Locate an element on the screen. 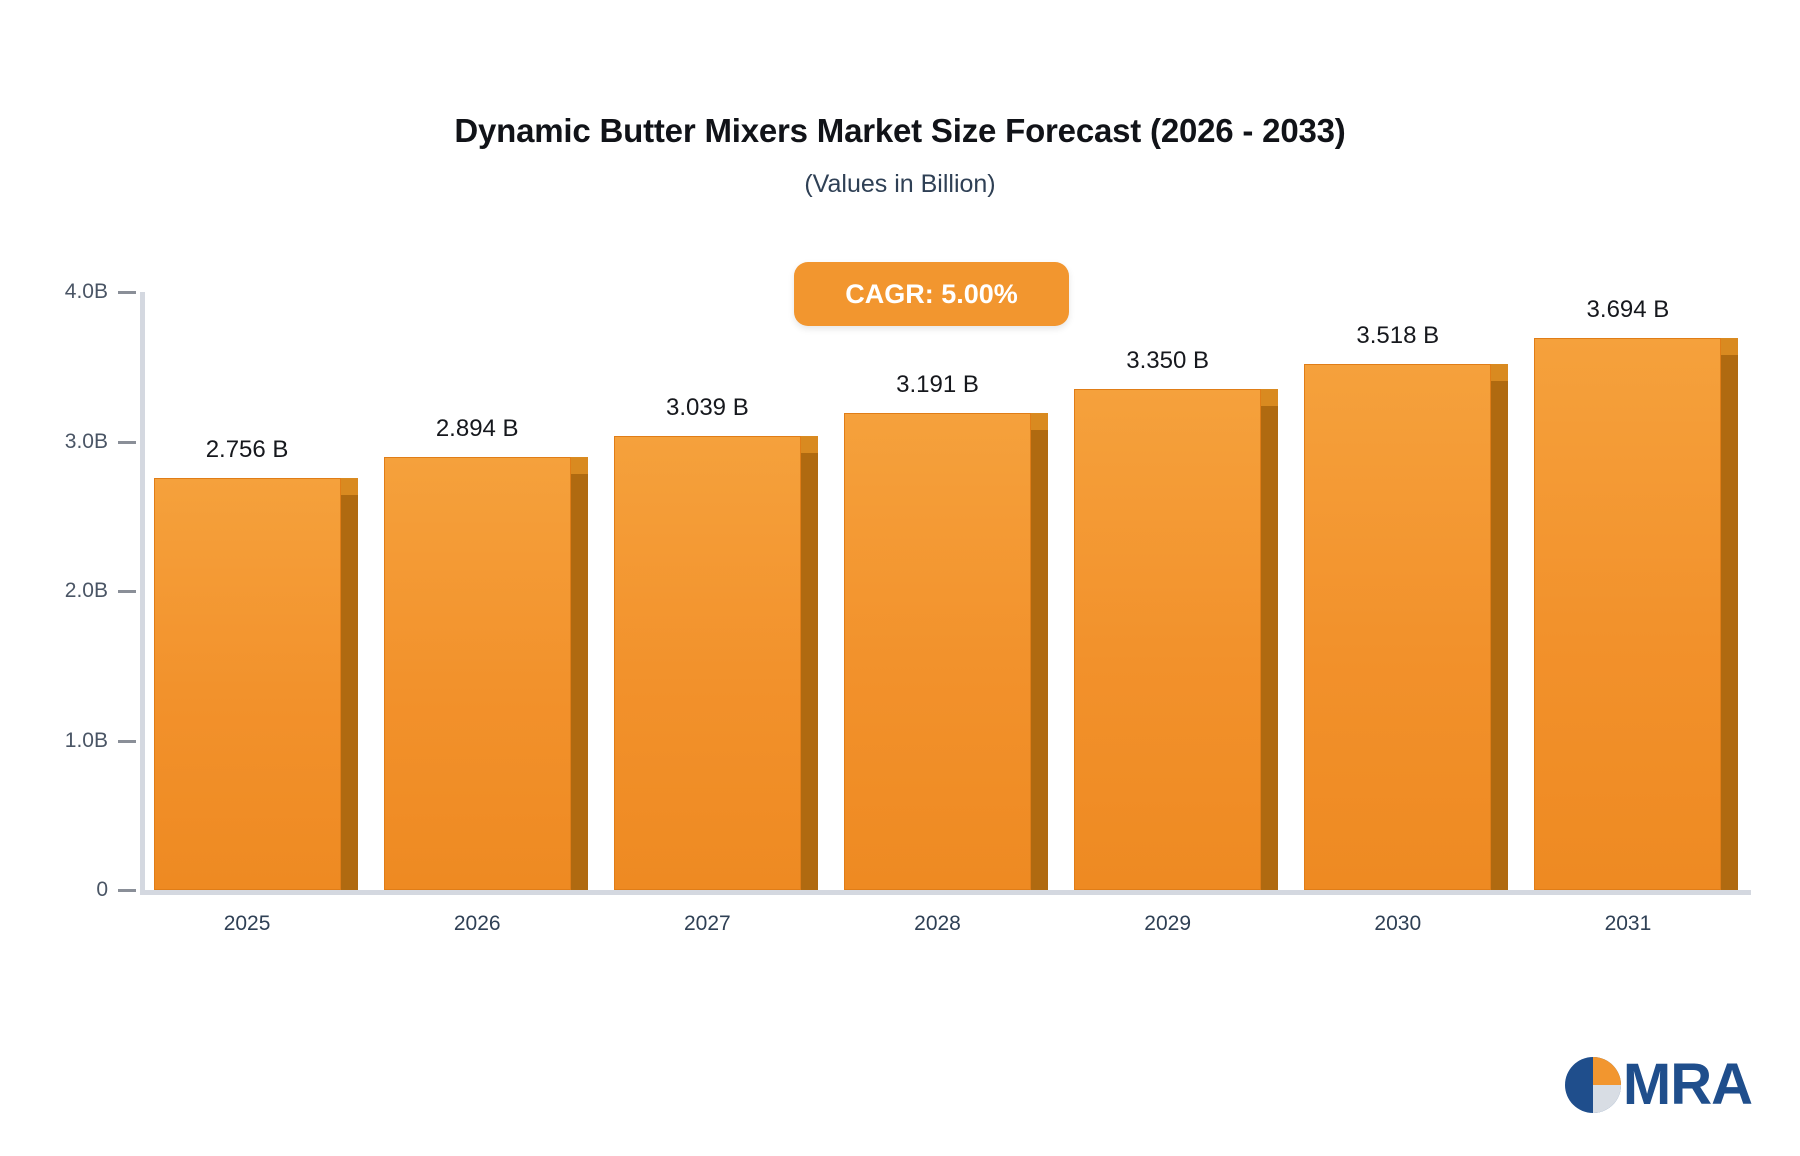 The image size is (1800, 1156). y-tick-label: 2.0B is located at coordinates (86, 590).